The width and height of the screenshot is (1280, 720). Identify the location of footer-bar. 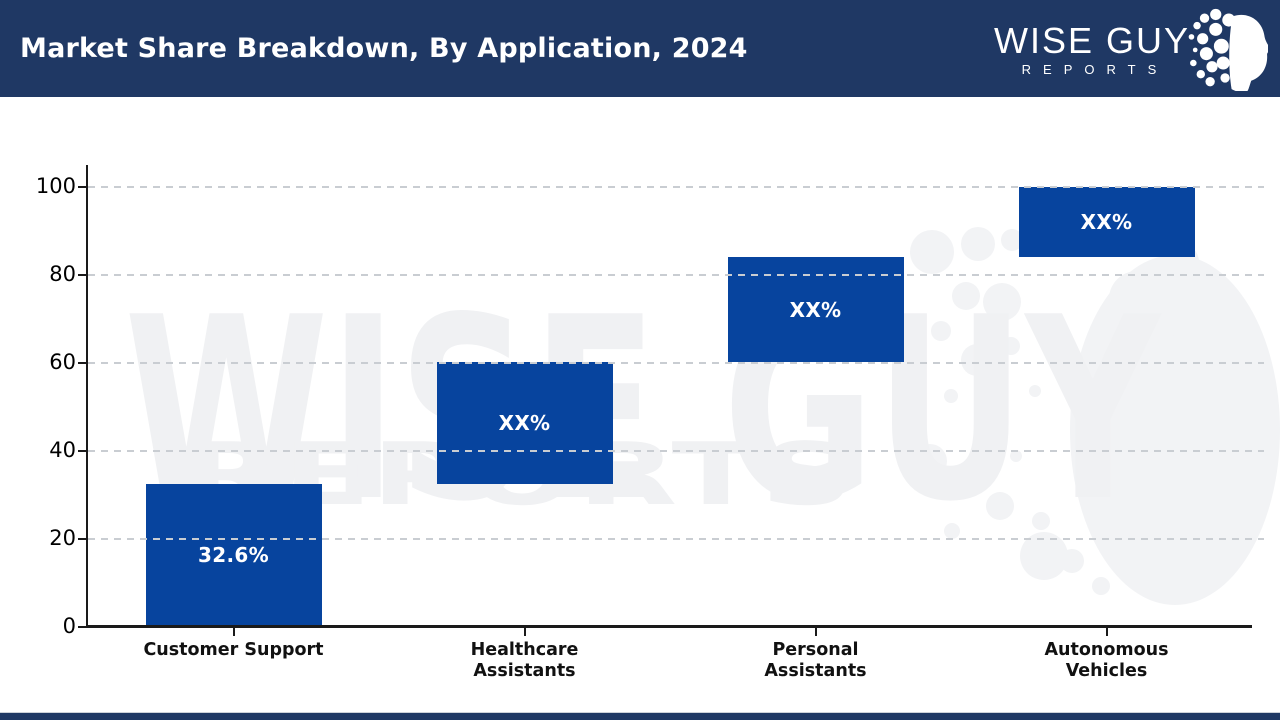
(640, 716).